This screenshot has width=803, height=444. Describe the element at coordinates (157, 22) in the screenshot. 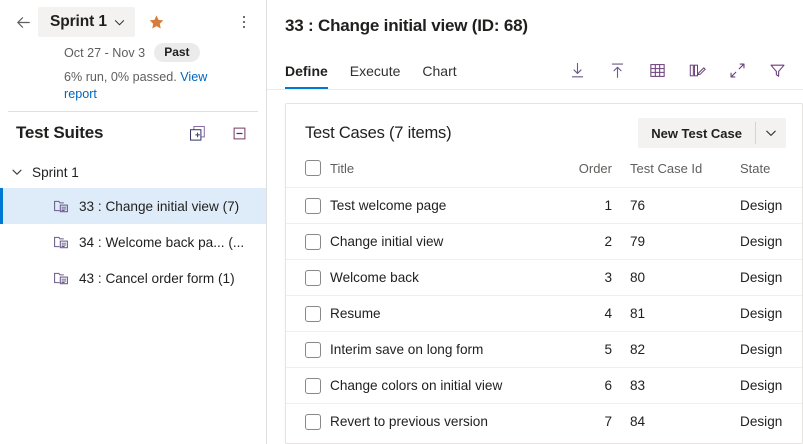

I see `star-filled-icon` at that location.